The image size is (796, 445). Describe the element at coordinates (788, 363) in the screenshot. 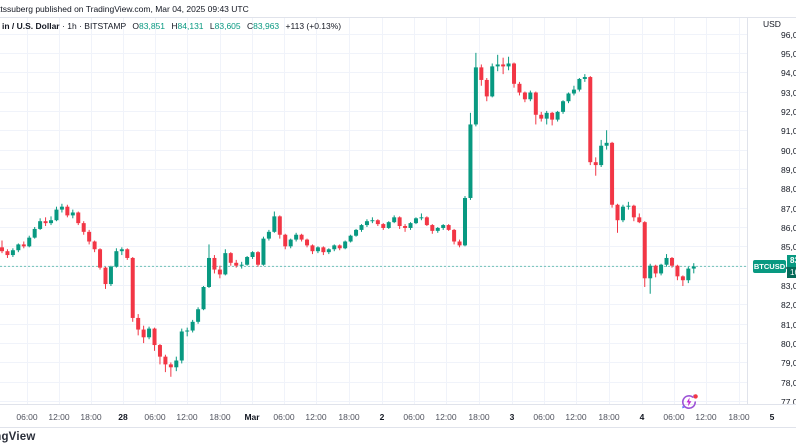

I see `price-axis-label: 79,000` at that location.